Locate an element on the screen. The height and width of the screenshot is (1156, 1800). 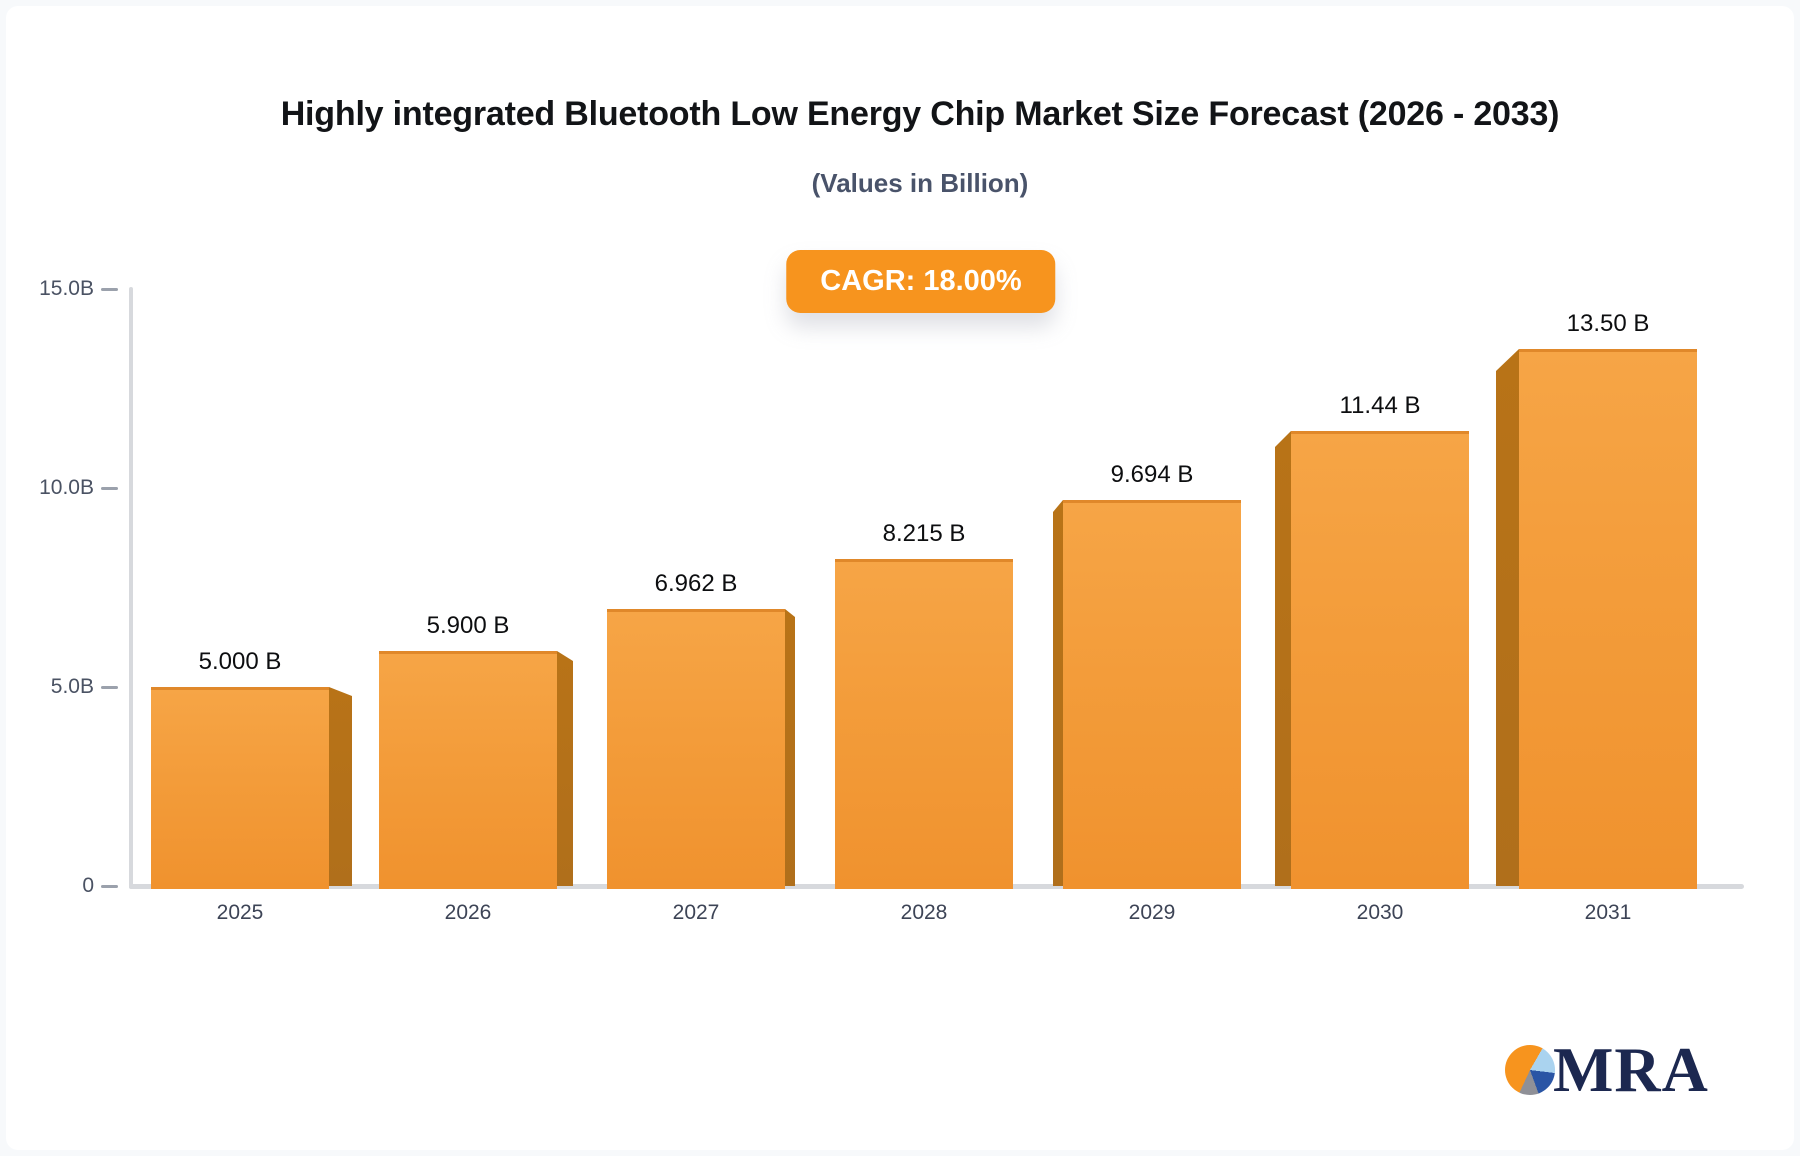
bar-2030 is located at coordinates (1380, 660).